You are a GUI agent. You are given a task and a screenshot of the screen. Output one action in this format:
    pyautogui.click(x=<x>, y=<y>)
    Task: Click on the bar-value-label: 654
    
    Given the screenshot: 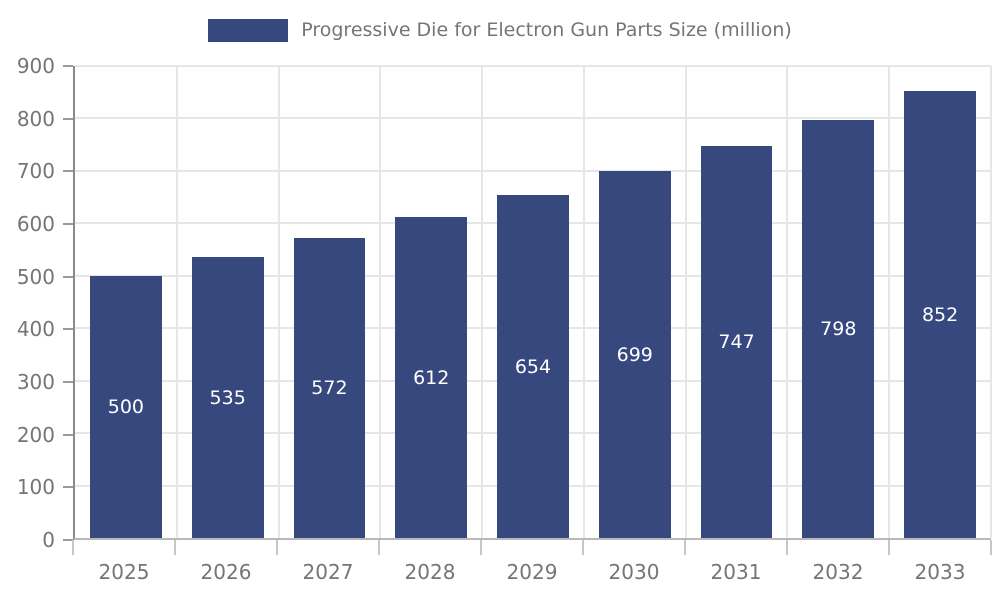 What is the action you would take?
    pyautogui.click(x=533, y=366)
    